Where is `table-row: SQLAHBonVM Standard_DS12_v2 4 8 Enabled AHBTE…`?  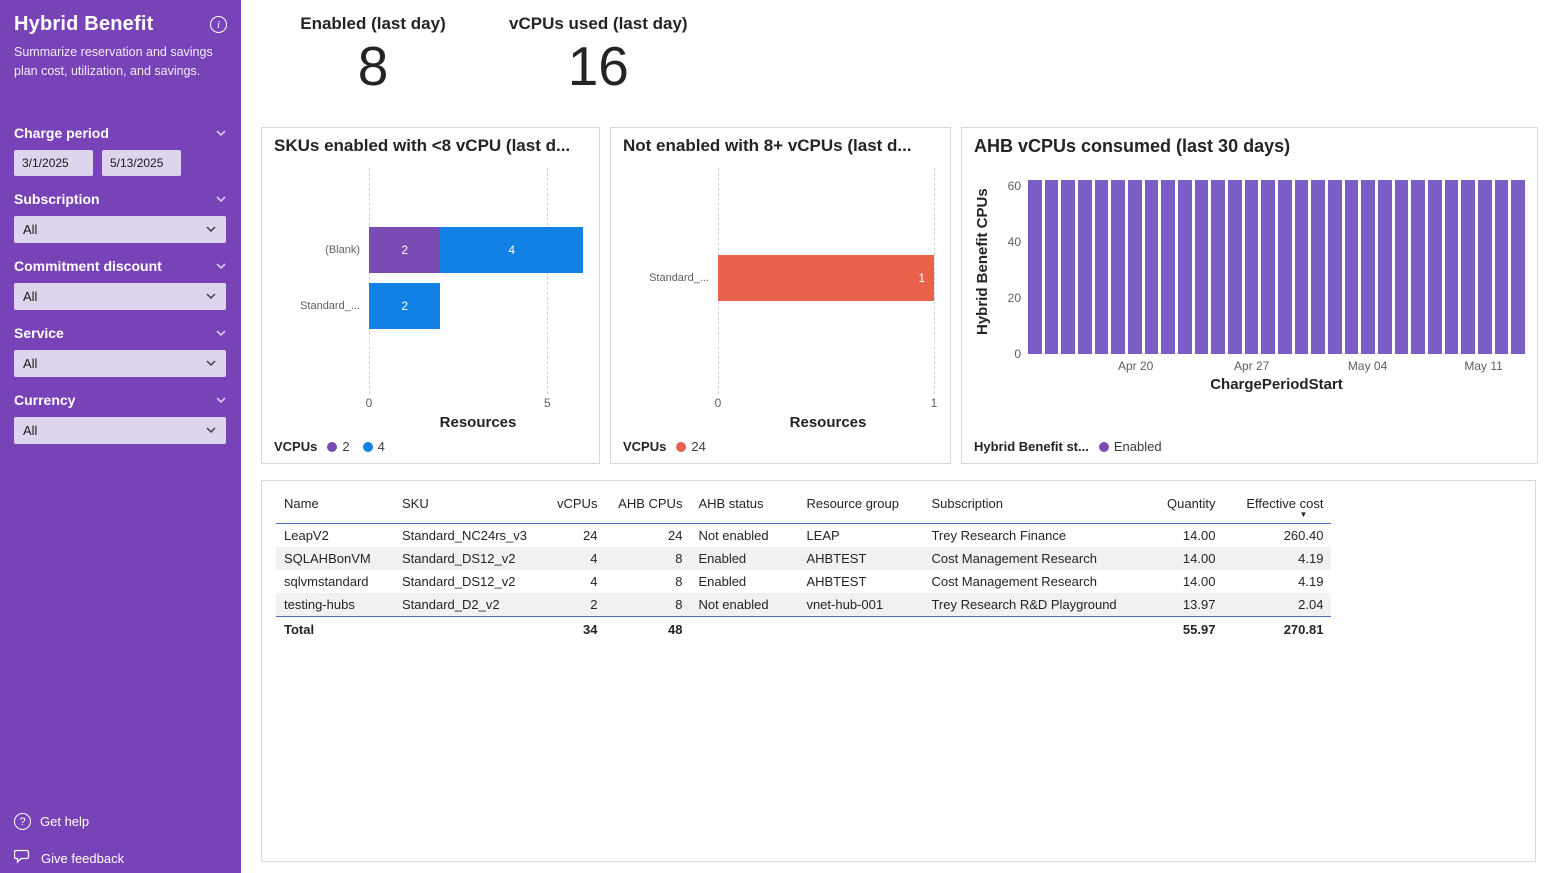 table-row: SQLAHBonVM Standard_DS12_v2 4 8 Enabled AHBTE… is located at coordinates (804, 558).